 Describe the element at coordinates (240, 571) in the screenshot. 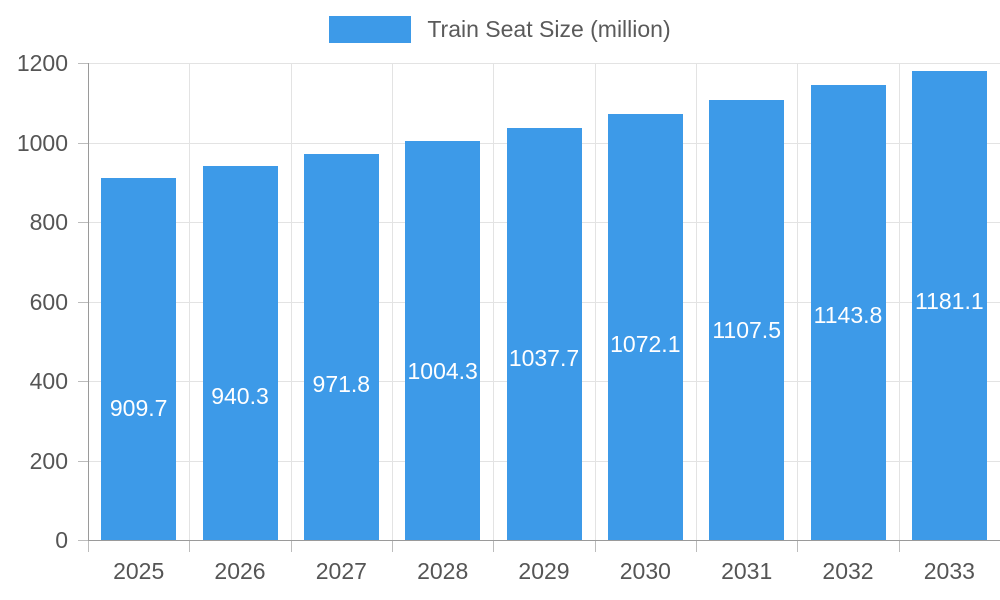

I see `x-axis-tick-label: 2026` at that location.